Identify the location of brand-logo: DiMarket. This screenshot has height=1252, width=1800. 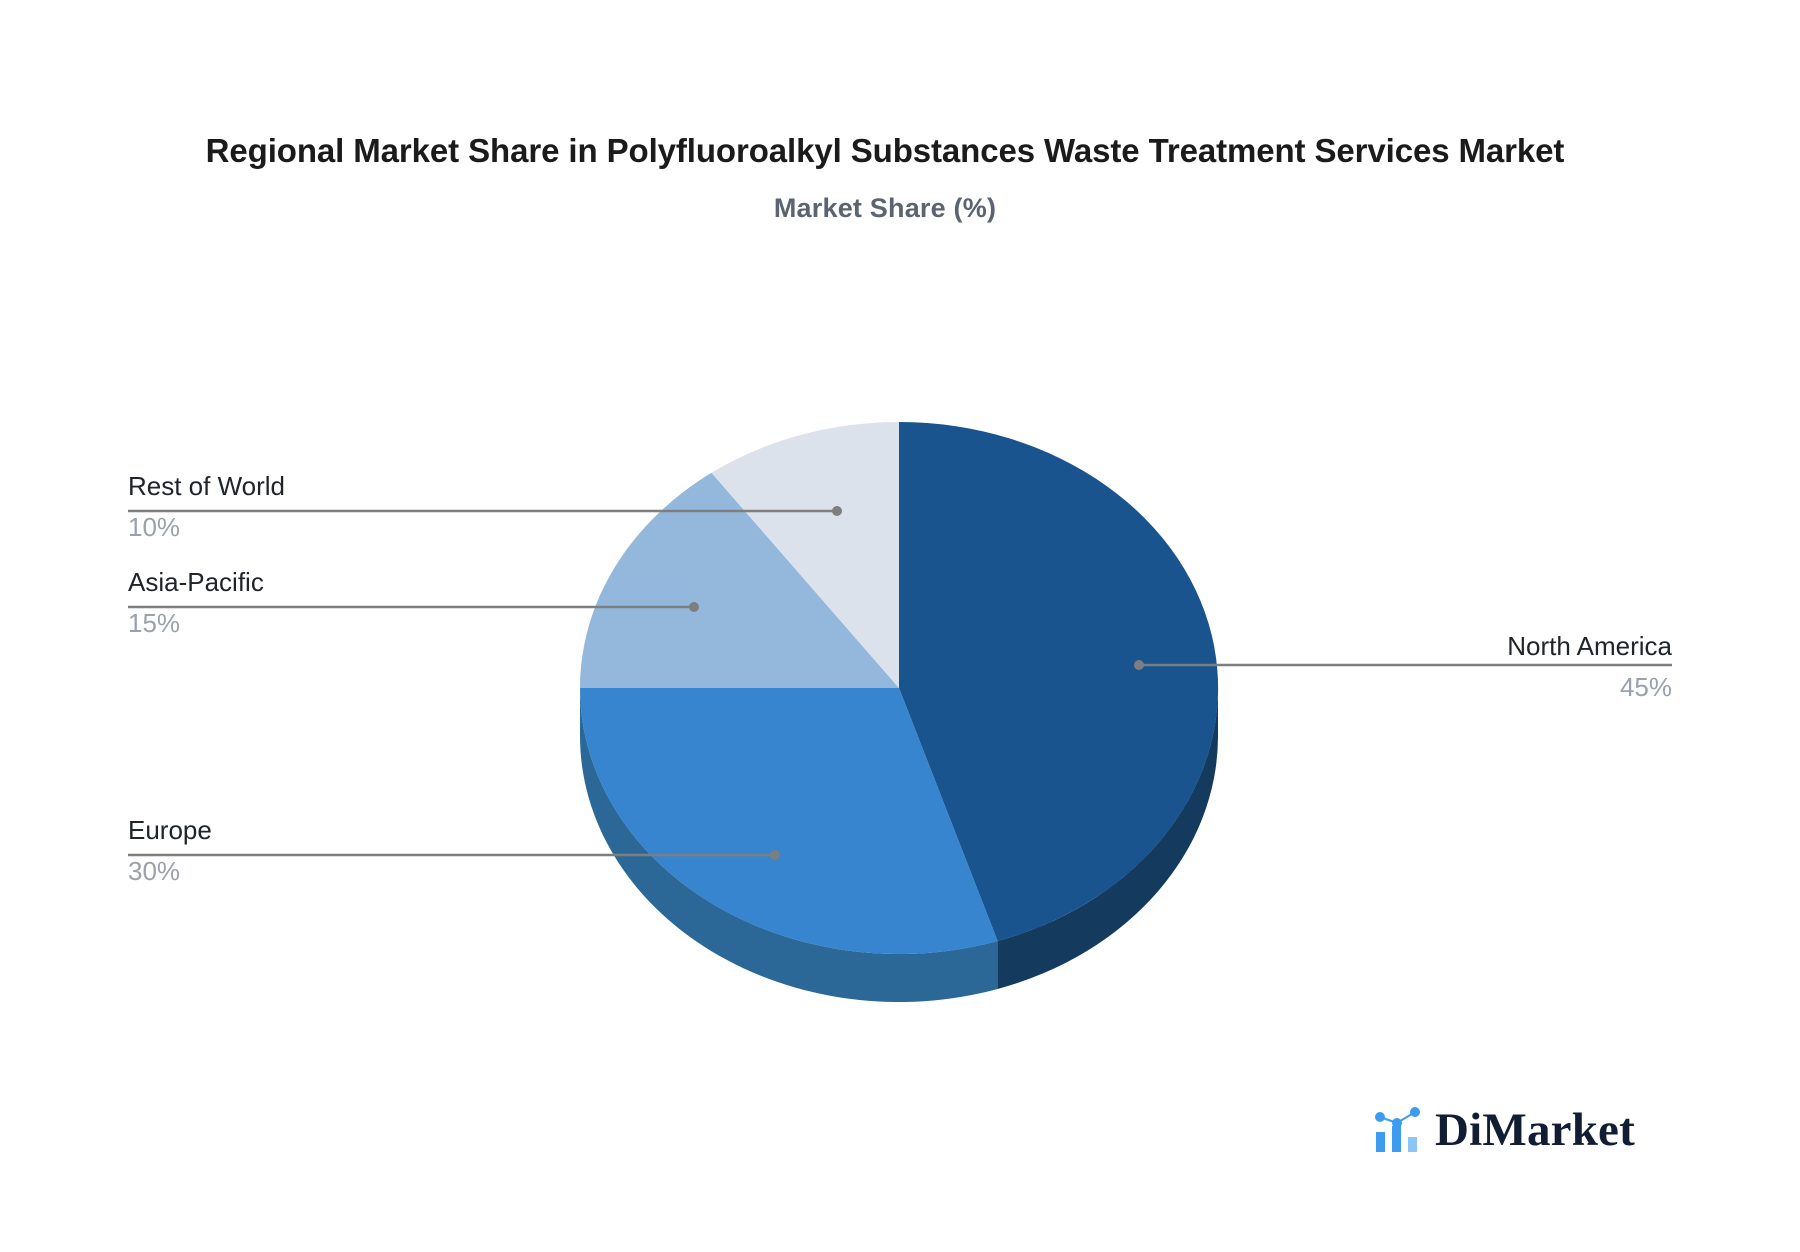
(1504, 1130).